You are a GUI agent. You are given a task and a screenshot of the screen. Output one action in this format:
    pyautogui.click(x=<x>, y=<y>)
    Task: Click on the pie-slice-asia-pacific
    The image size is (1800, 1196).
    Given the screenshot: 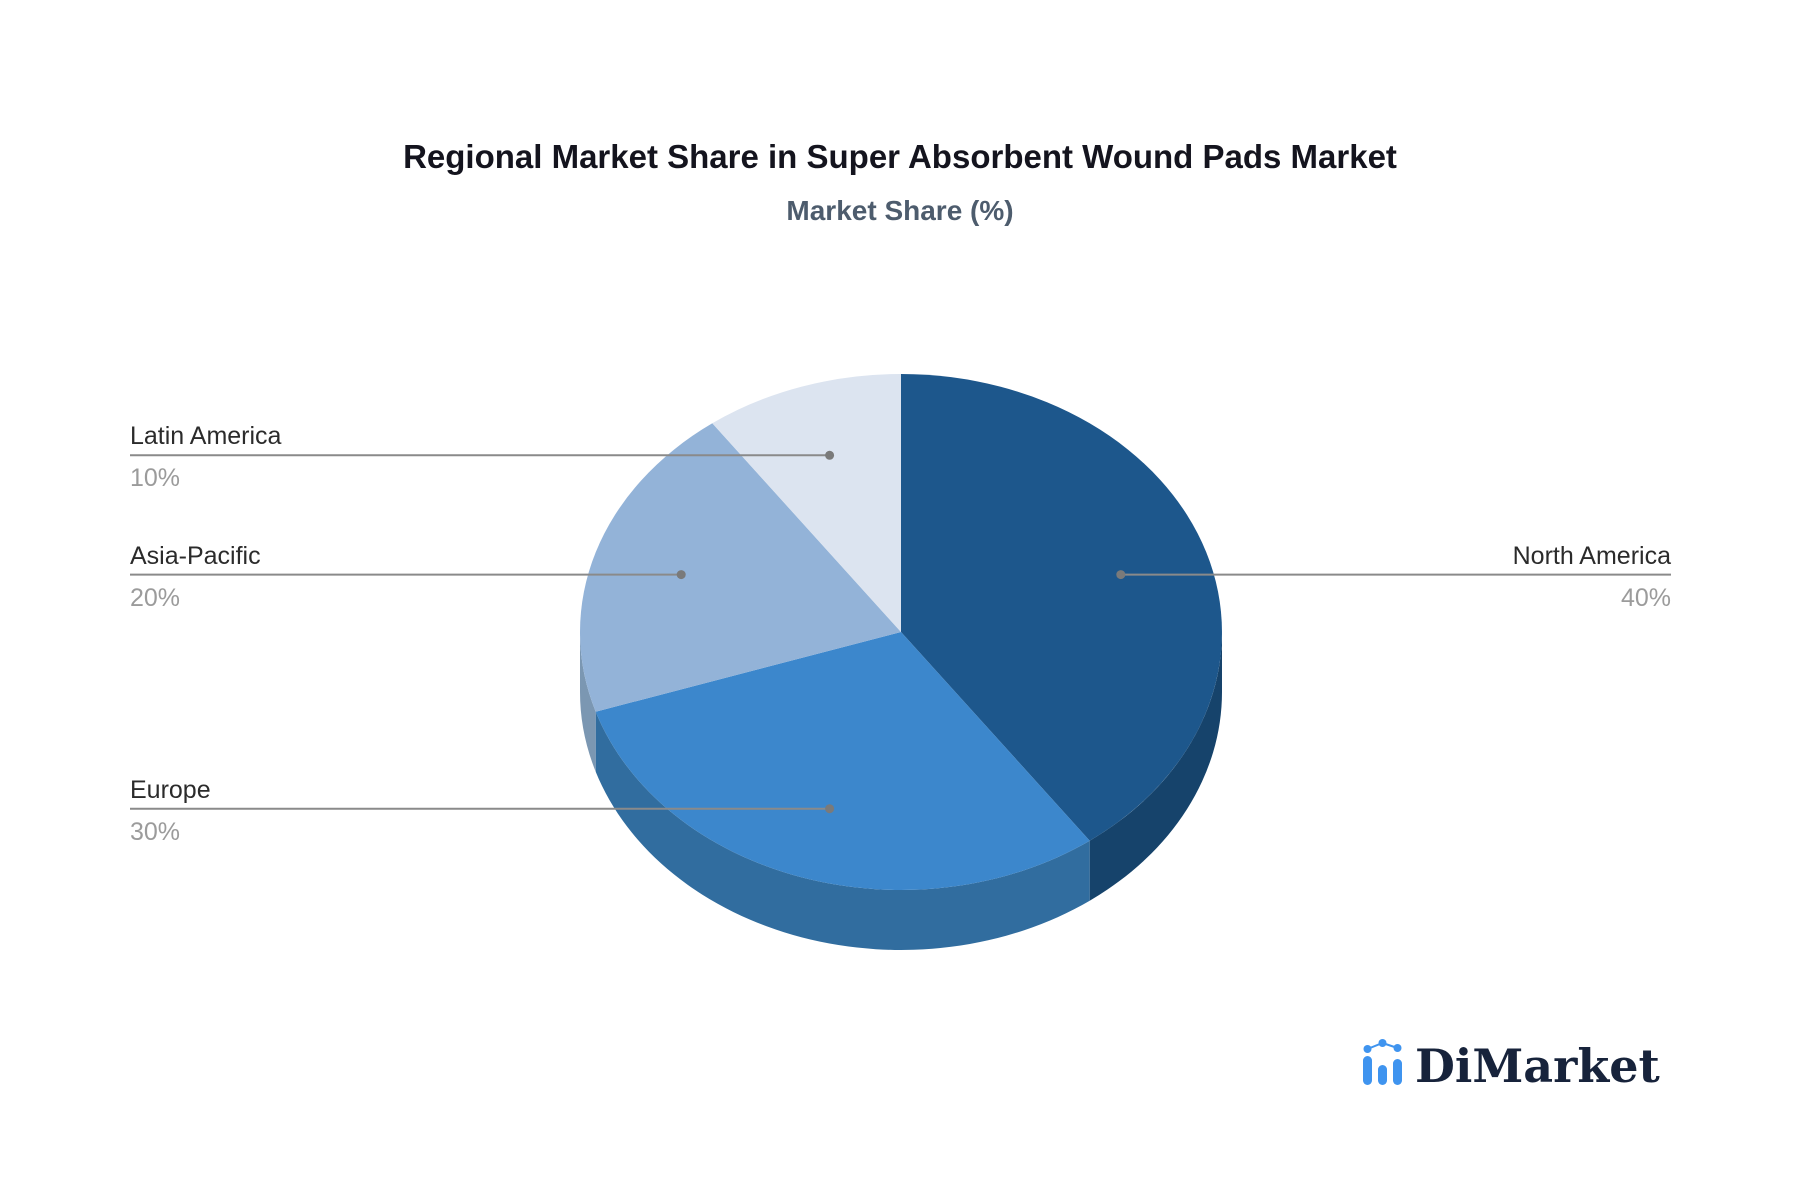 What is the action you would take?
    pyautogui.click(x=740, y=567)
    